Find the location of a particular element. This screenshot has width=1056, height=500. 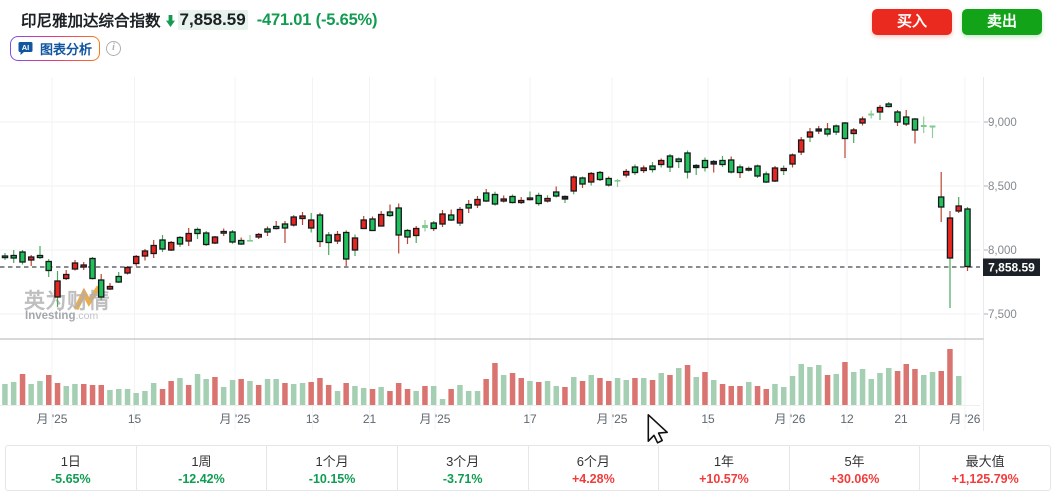

svg-text: 13 is located at coordinates (313, 419).